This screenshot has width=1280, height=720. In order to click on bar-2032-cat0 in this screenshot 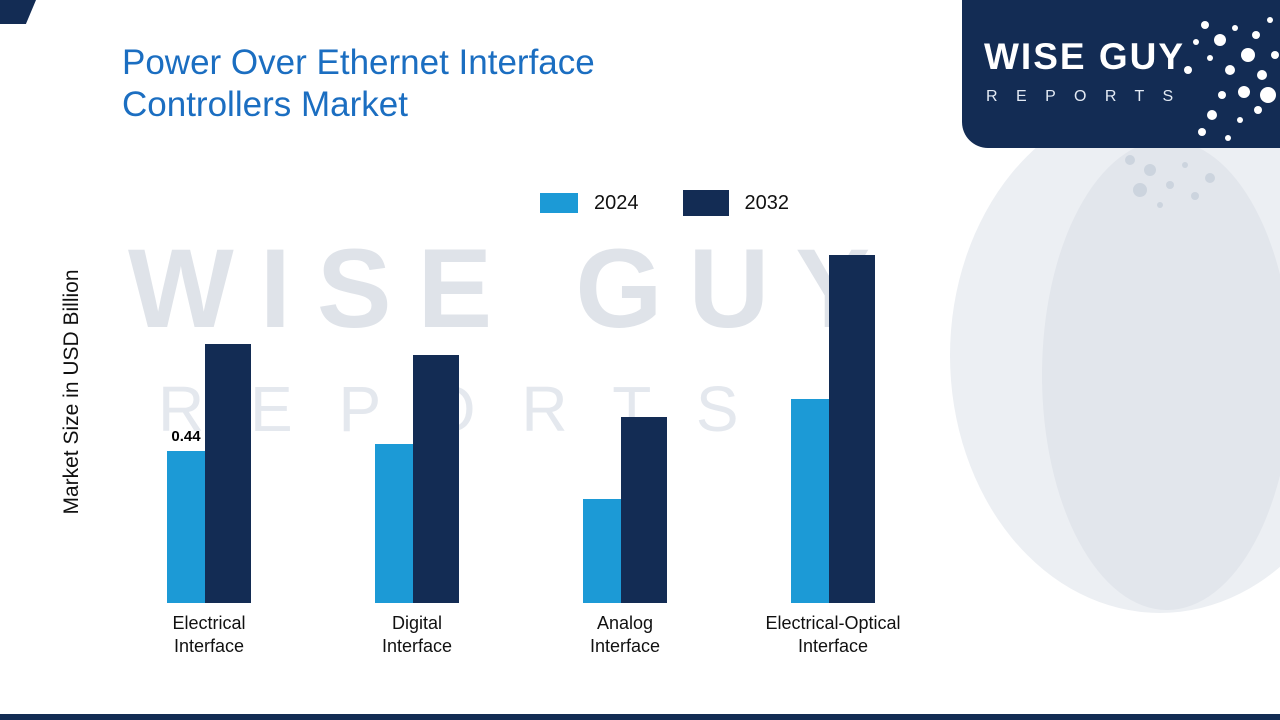, I will do `click(228, 473)`.